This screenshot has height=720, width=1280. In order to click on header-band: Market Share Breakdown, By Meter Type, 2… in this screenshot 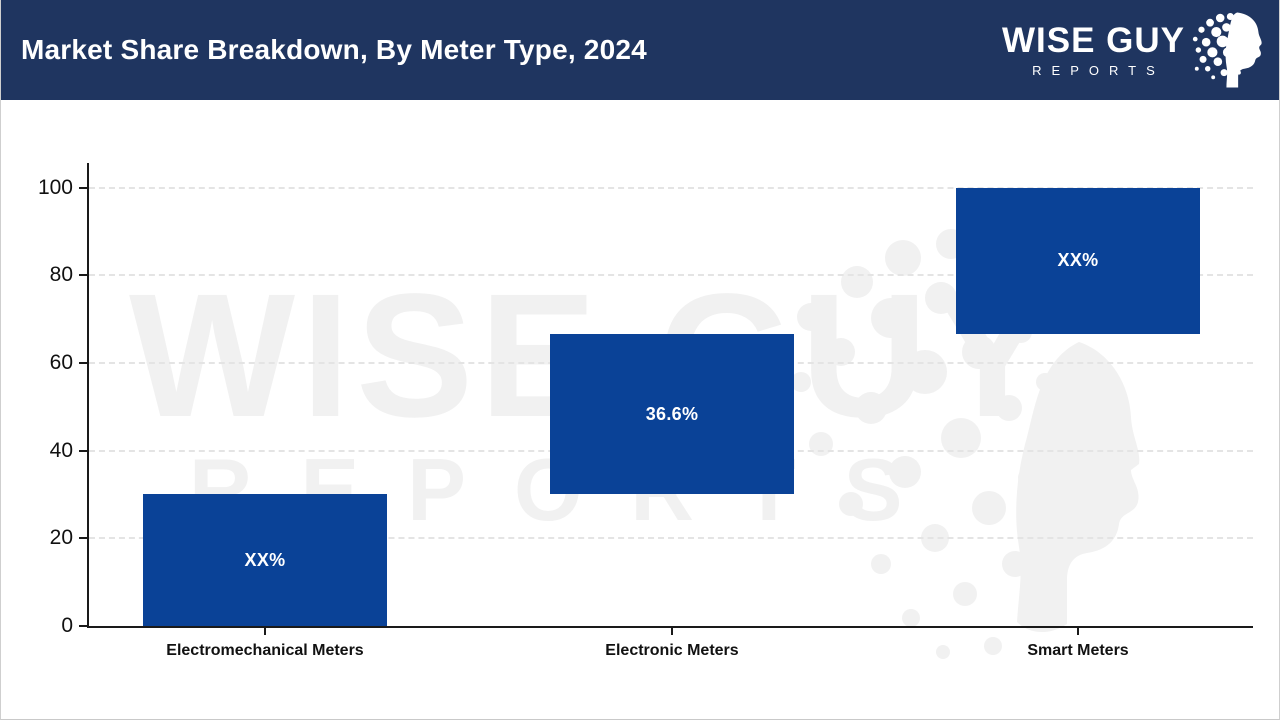, I will do `click(640, 50)`.